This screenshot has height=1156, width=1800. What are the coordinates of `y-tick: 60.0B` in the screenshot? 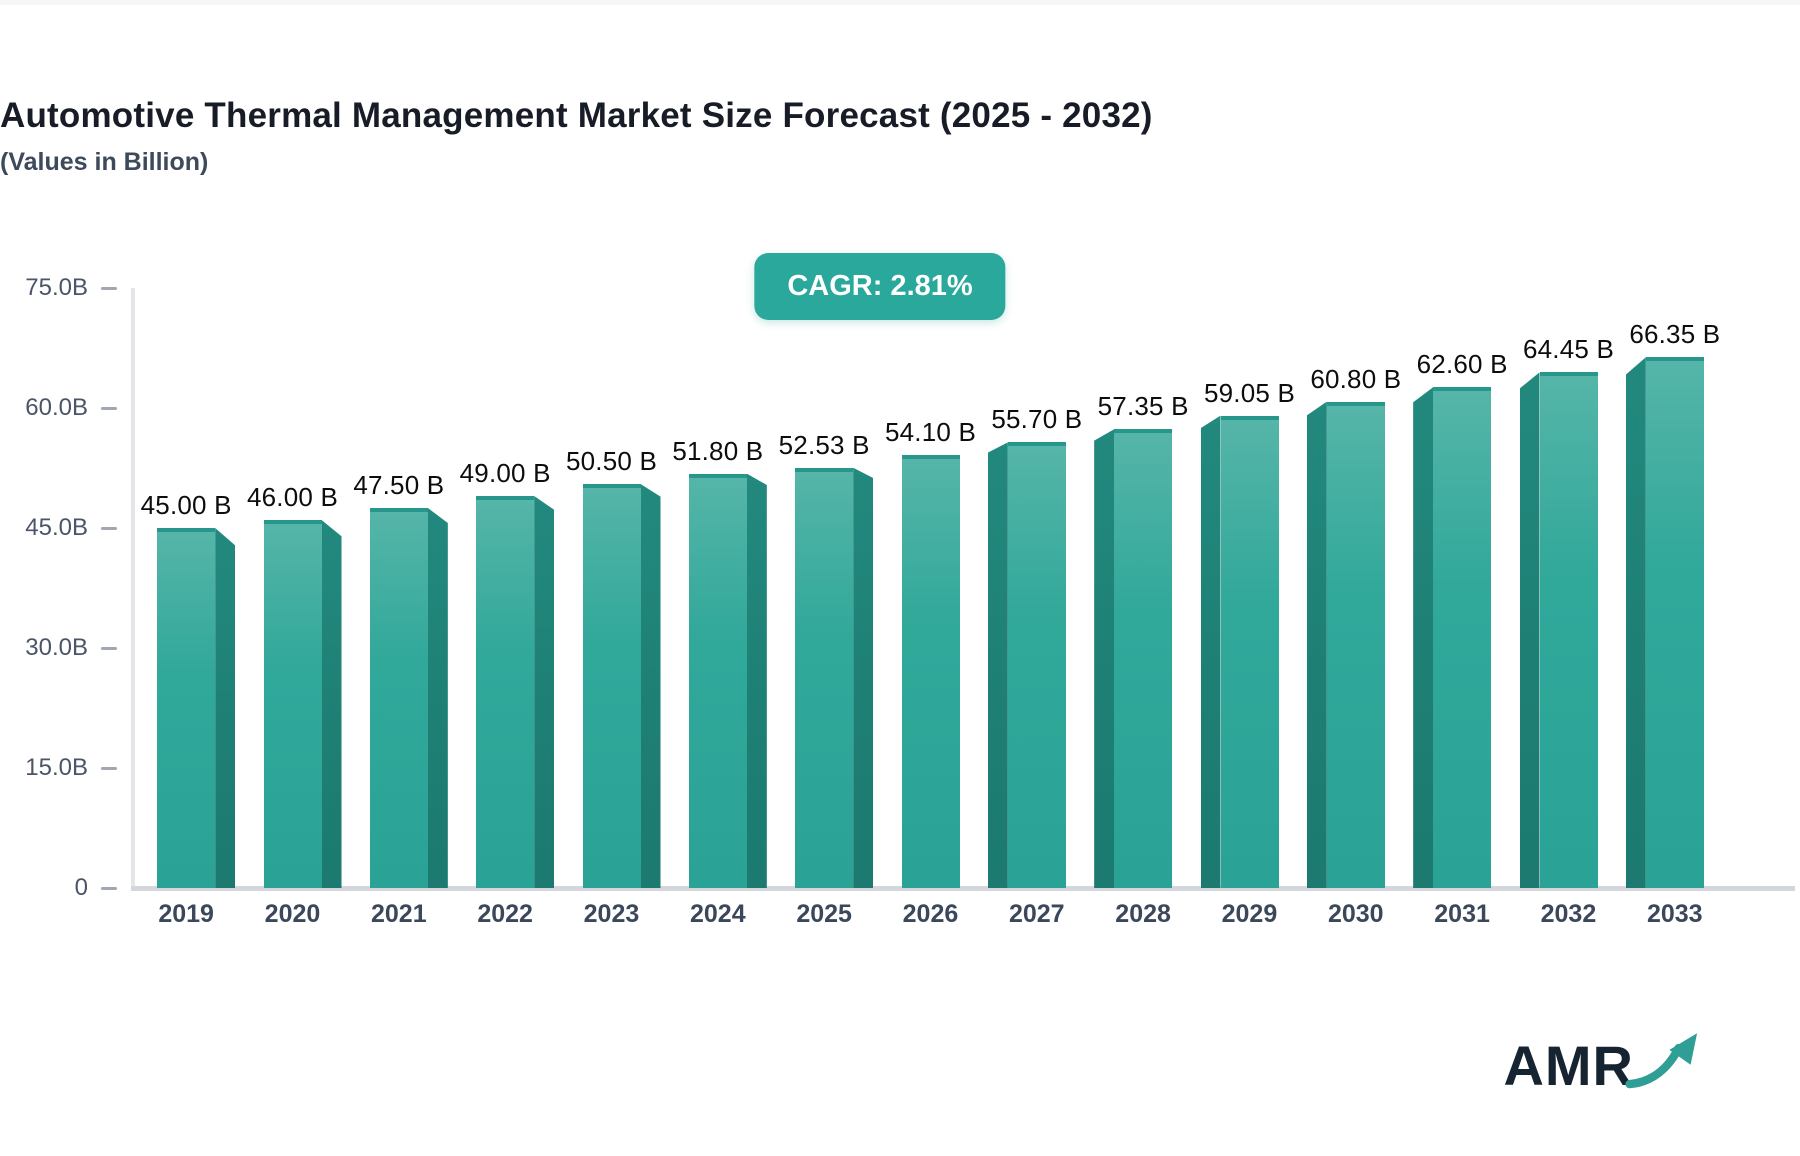 It's located at (69, 408).